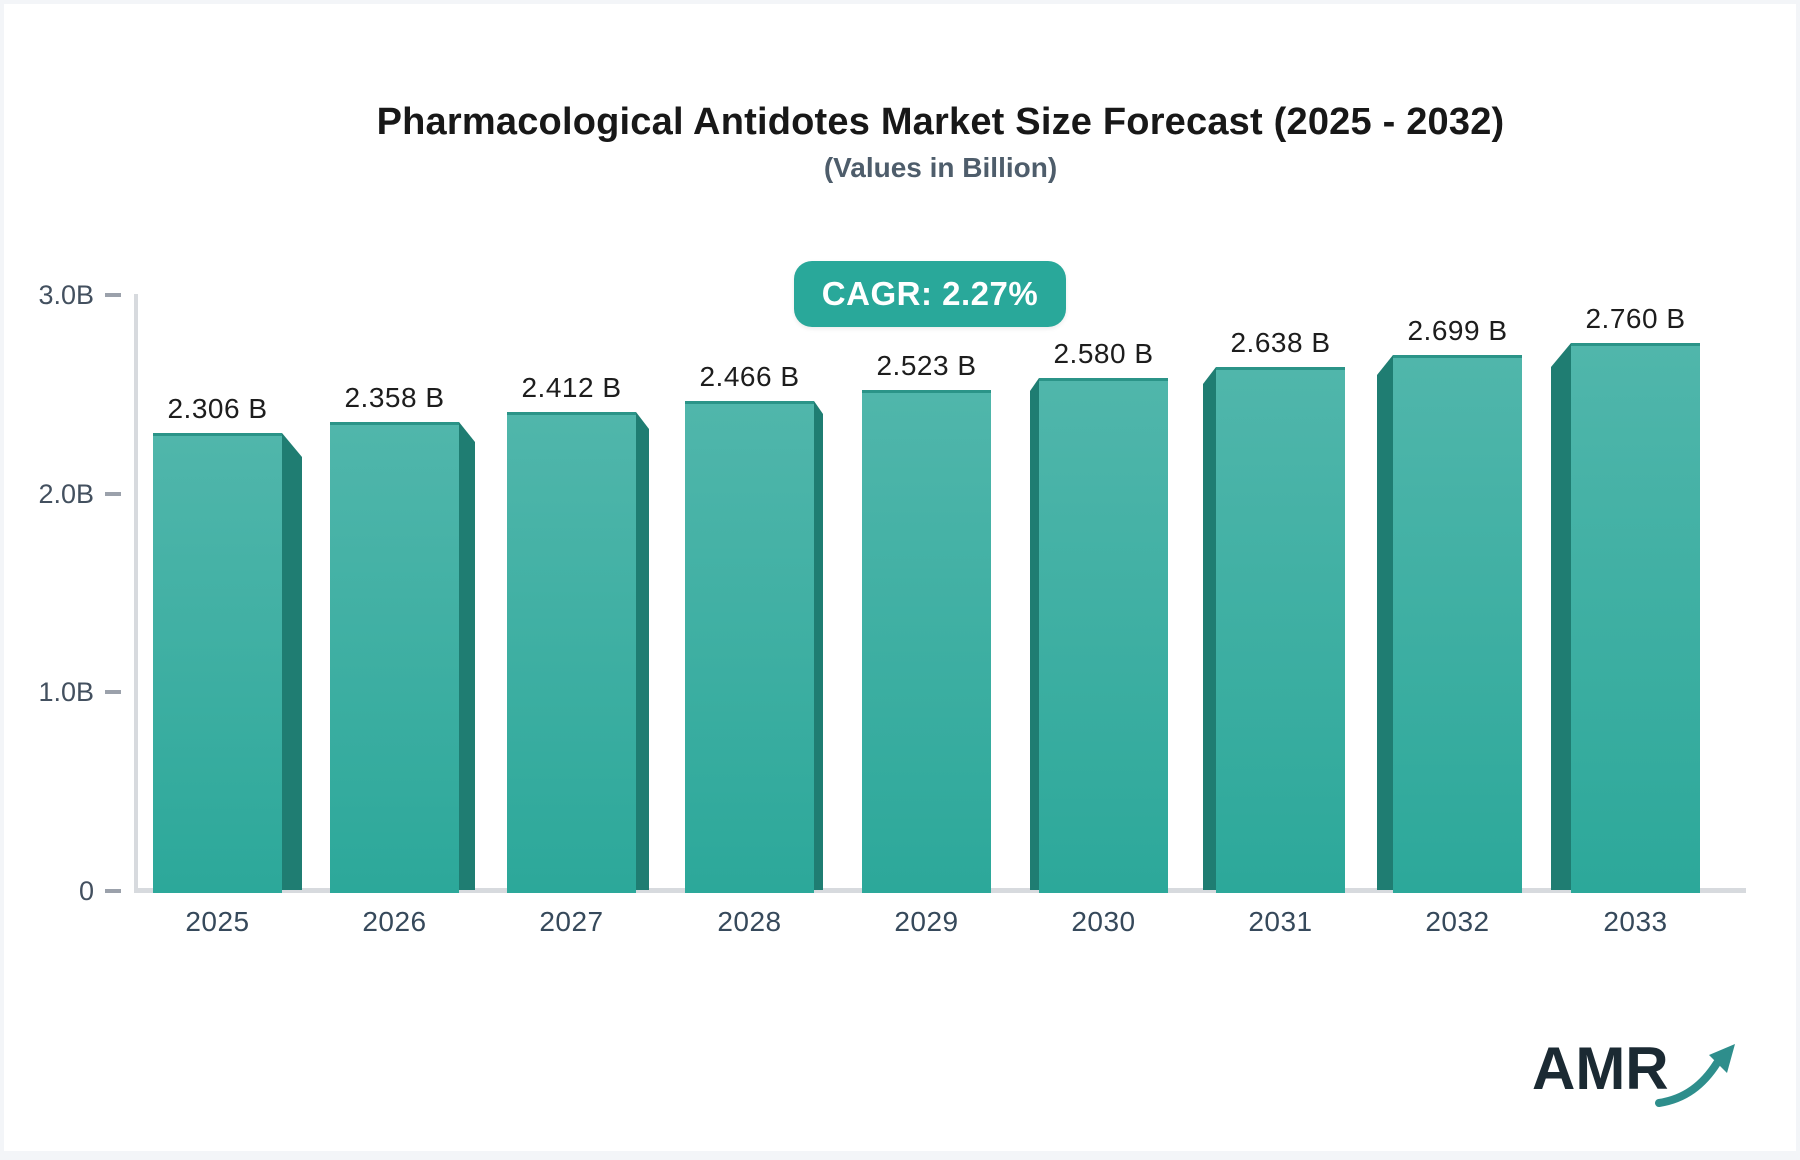 This screenshot has width=1800, height=1160. I want to click on x-axis-category-label: 2030, so click(1103, 921).